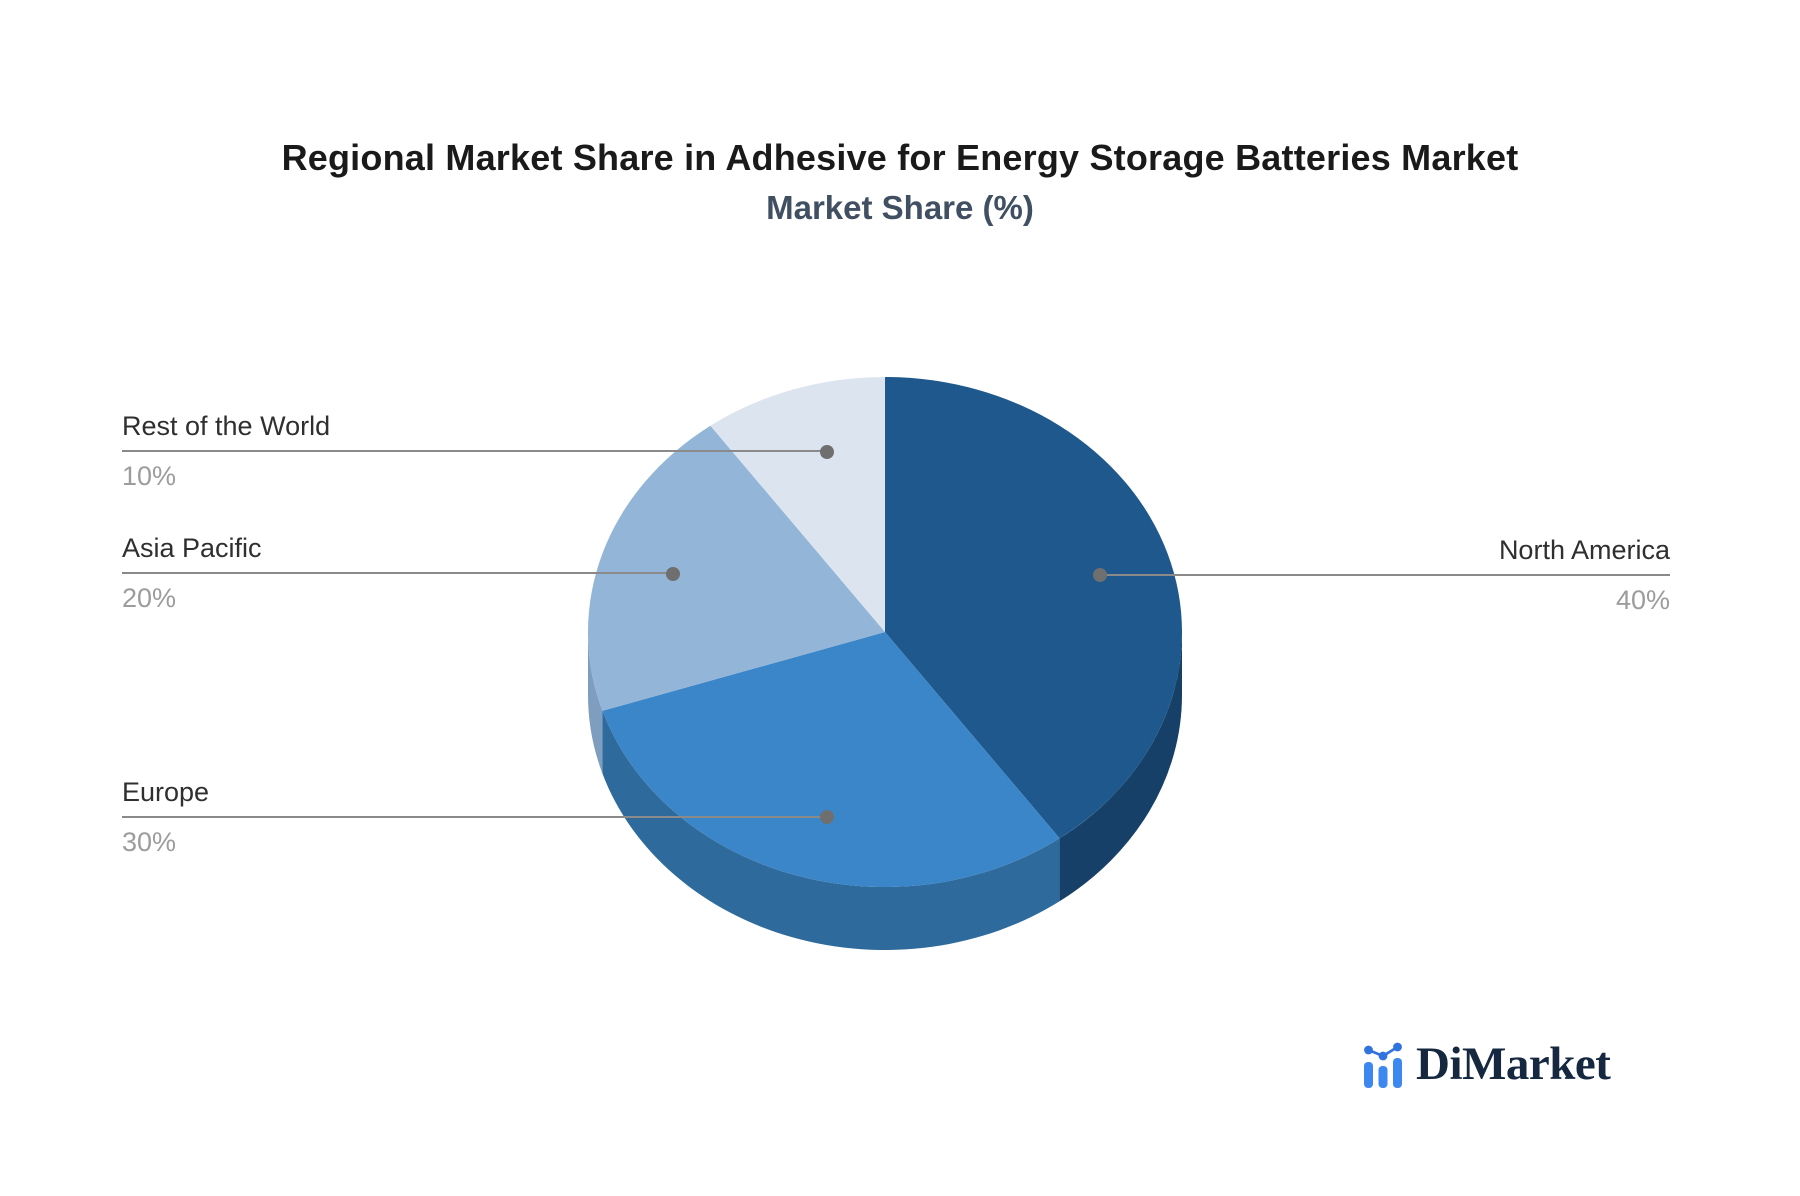  Describe the element at coordinates (1584, 575) in the screenshot. I see `slice-label-north-america: North America 40%` at that location.